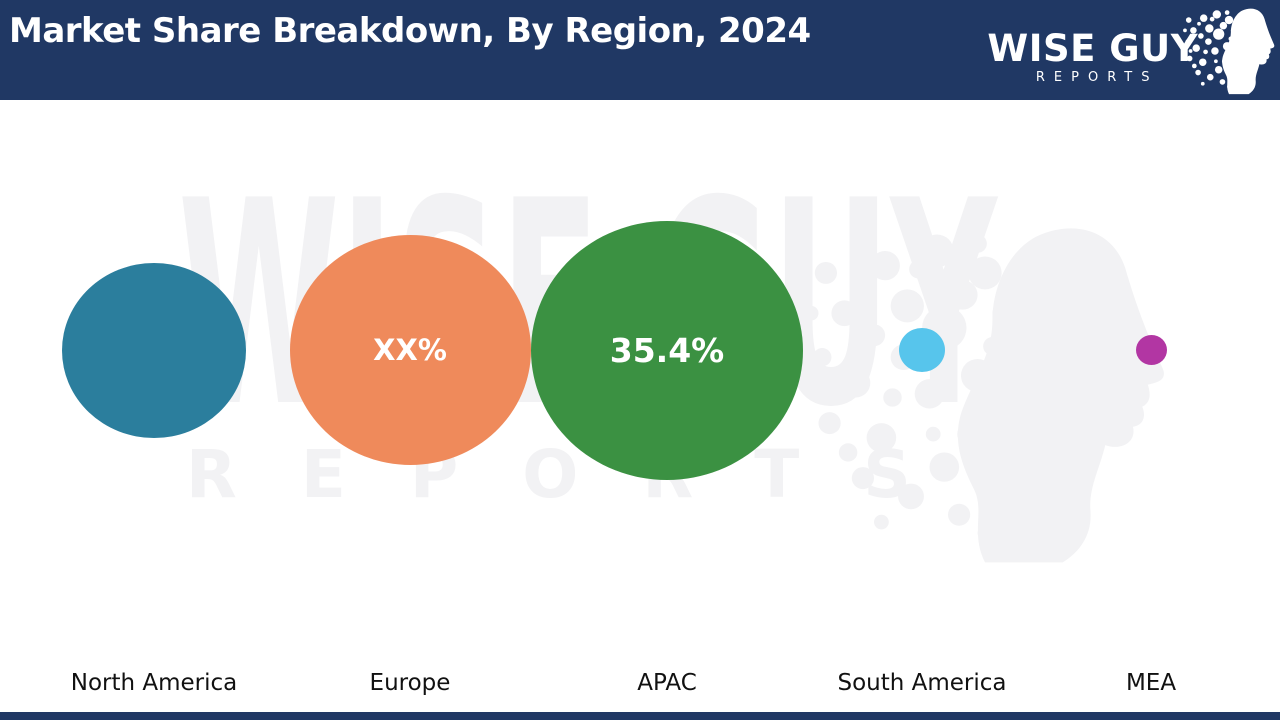 The height and width of the screenshot is (720, 1280). What do you see at coordinates (640, 716) in the screenshot?
I see `footer-bar` at bounding box center [640, 716].